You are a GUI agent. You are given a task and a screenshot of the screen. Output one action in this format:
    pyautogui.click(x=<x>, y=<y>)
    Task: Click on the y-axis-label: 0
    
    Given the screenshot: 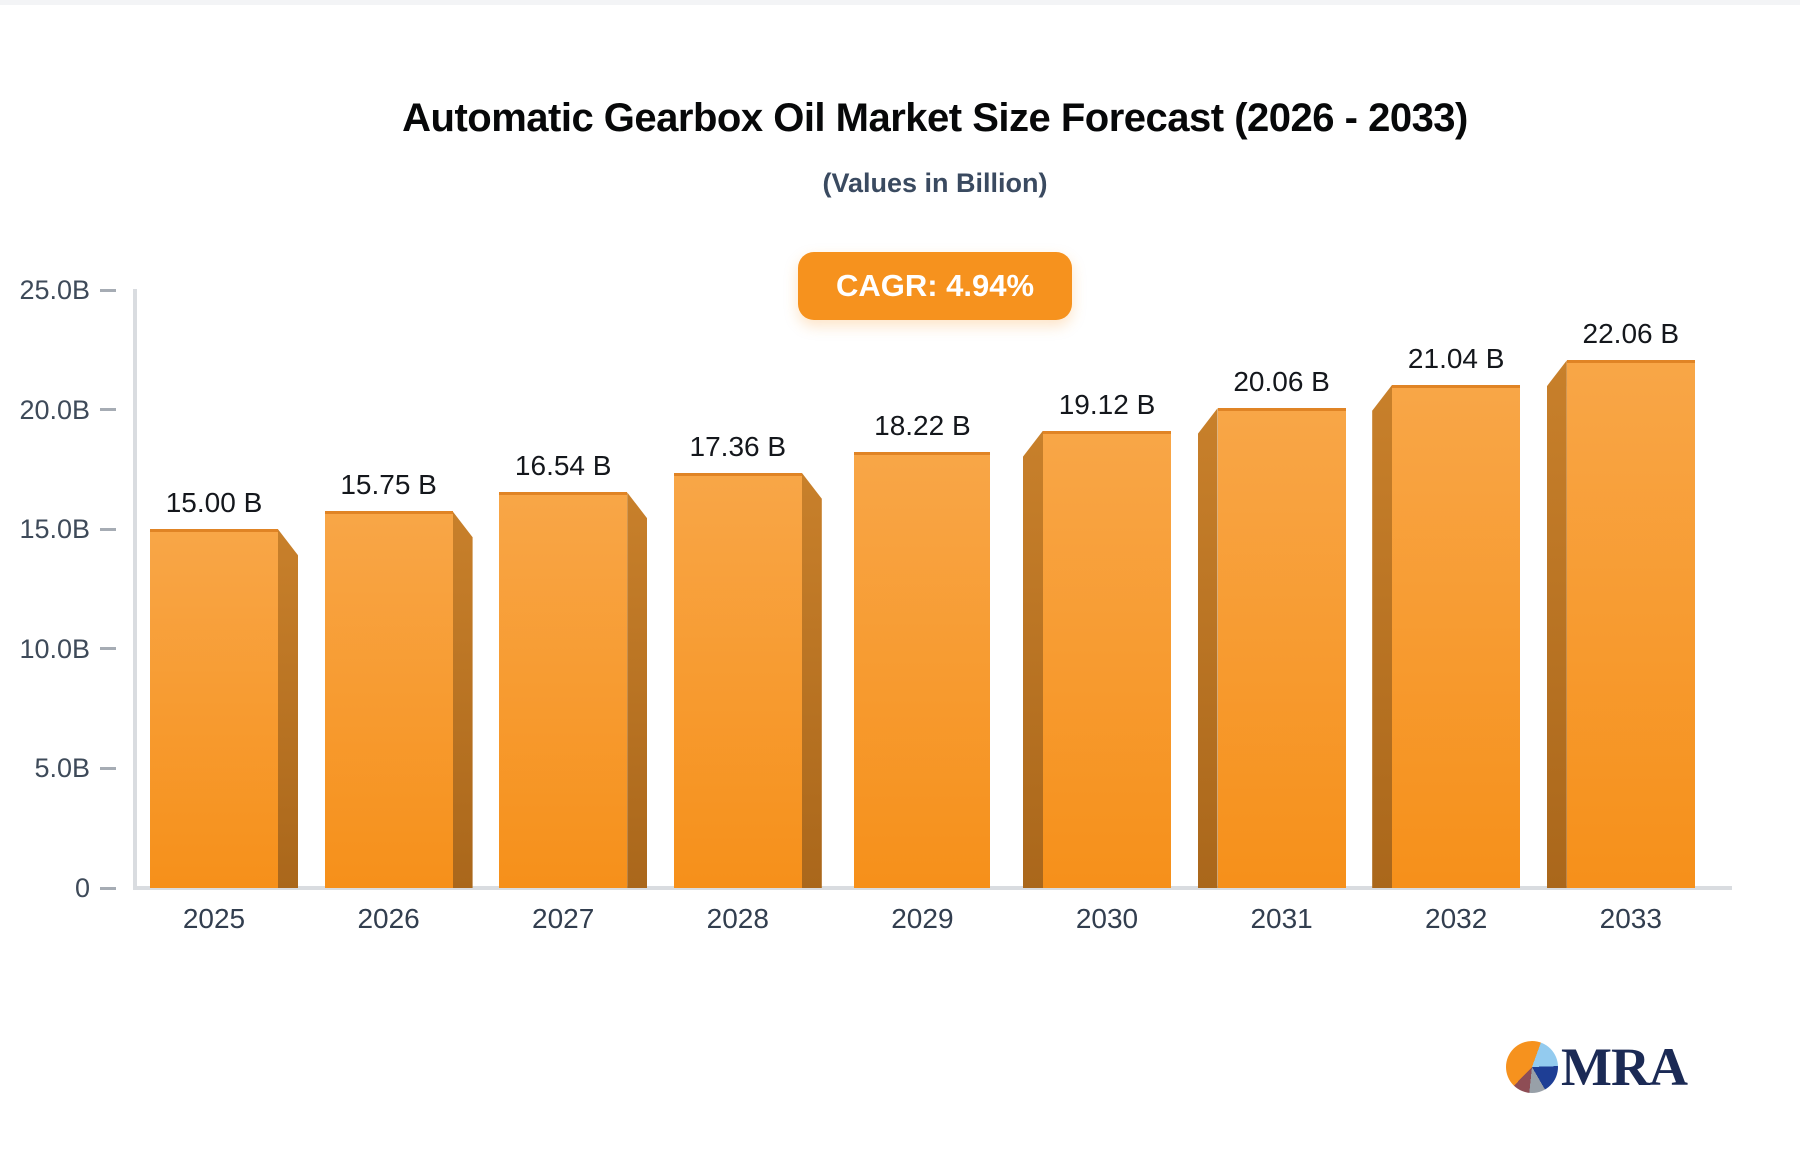 What is the action you would take?
    pyautogui.click(x=82, y=888)
    